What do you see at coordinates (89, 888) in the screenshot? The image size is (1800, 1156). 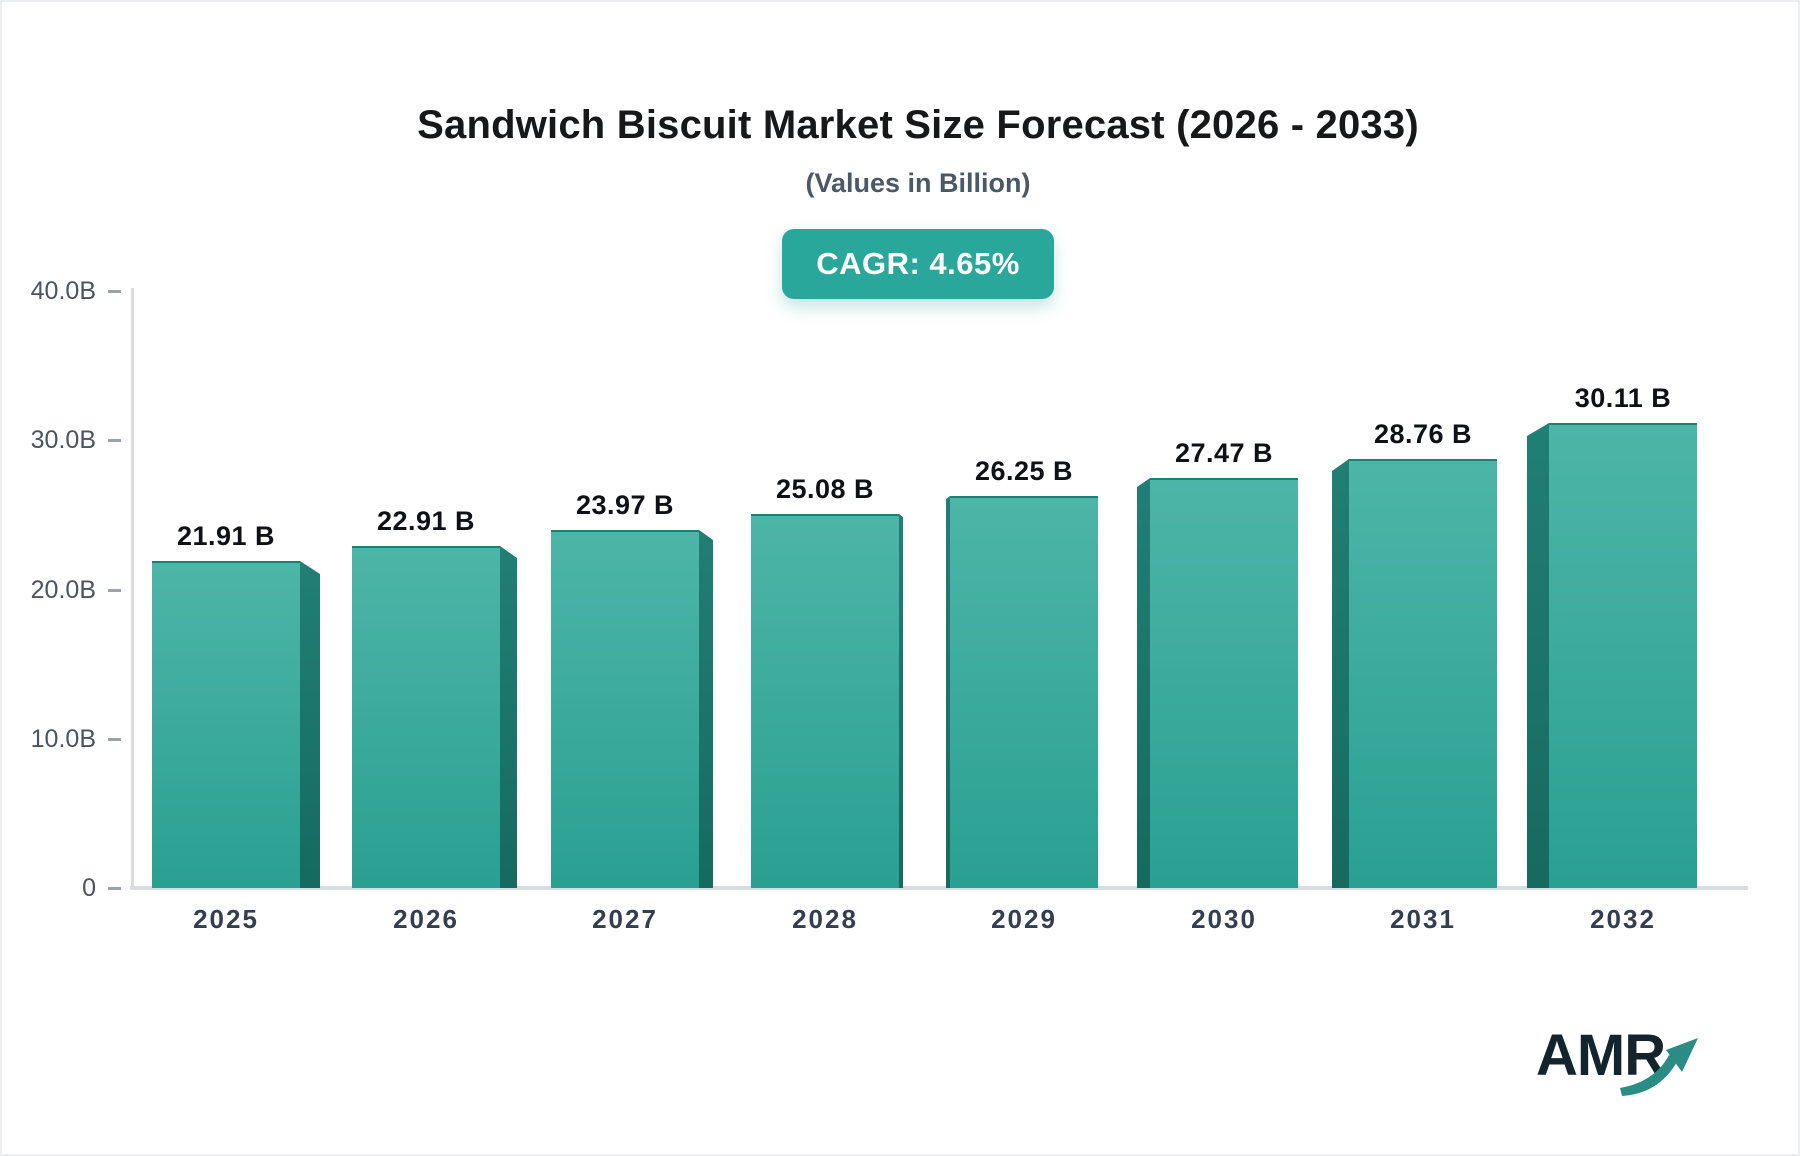 I see `y-tick-label: 0` at bounding box center [89, 888].